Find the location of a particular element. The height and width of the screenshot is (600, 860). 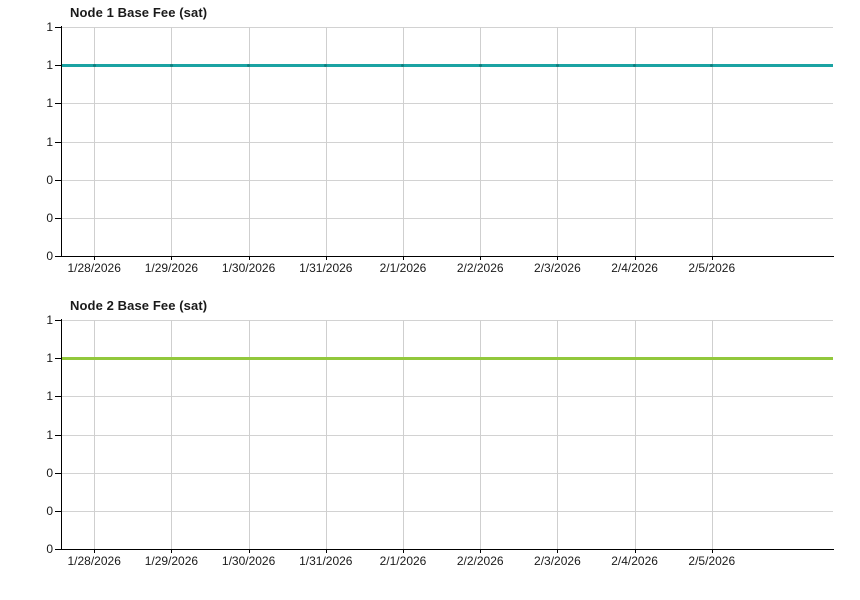

x-axis-tick-label-node-2: 2/3/2026 is located at coordinates (557, 561).